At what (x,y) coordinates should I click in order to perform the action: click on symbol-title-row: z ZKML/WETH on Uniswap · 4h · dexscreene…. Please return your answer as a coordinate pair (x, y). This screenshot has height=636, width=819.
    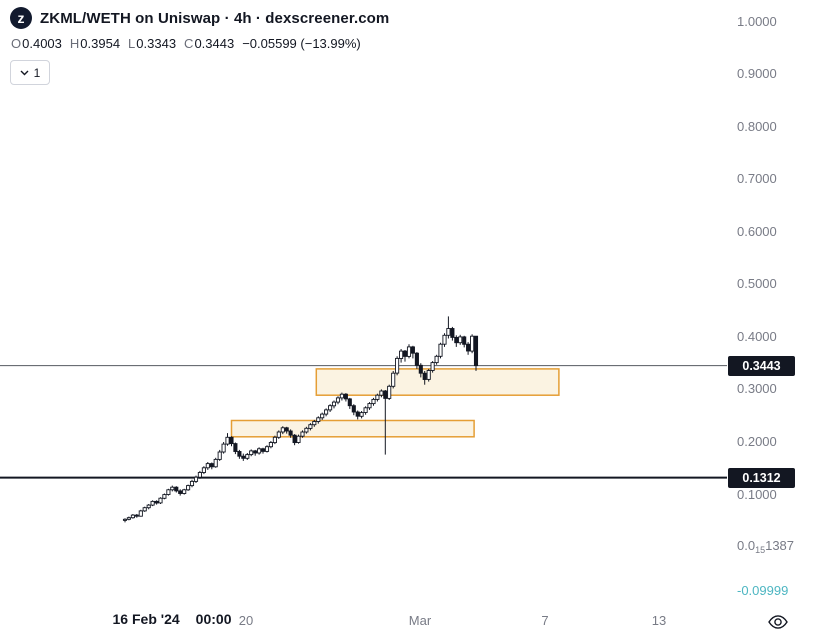
    Looking at the image, I should click on (199, 18).